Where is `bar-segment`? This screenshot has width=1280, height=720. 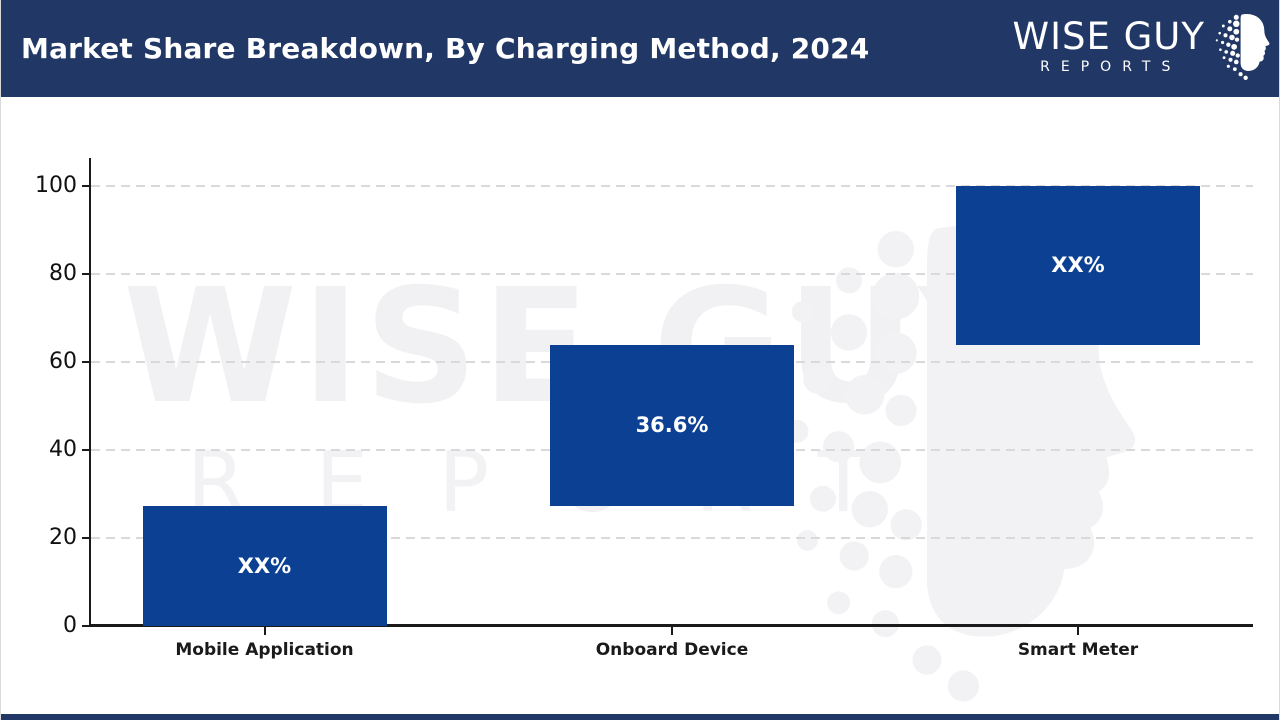
bar-segment is located at coordinates (264, 565).